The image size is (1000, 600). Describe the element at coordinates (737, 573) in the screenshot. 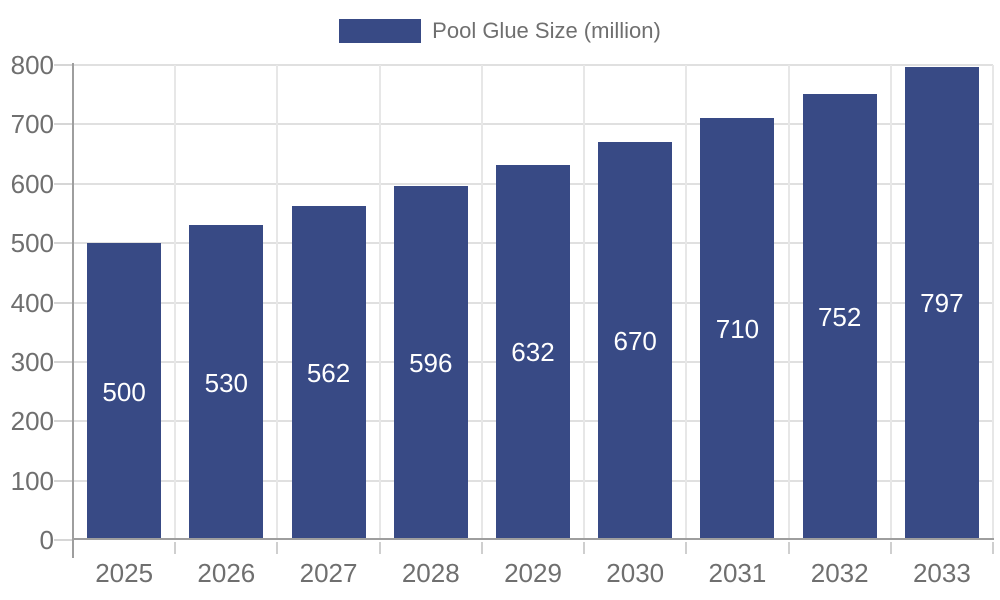

I see `x-axis-label-2031: 2031` at that location.